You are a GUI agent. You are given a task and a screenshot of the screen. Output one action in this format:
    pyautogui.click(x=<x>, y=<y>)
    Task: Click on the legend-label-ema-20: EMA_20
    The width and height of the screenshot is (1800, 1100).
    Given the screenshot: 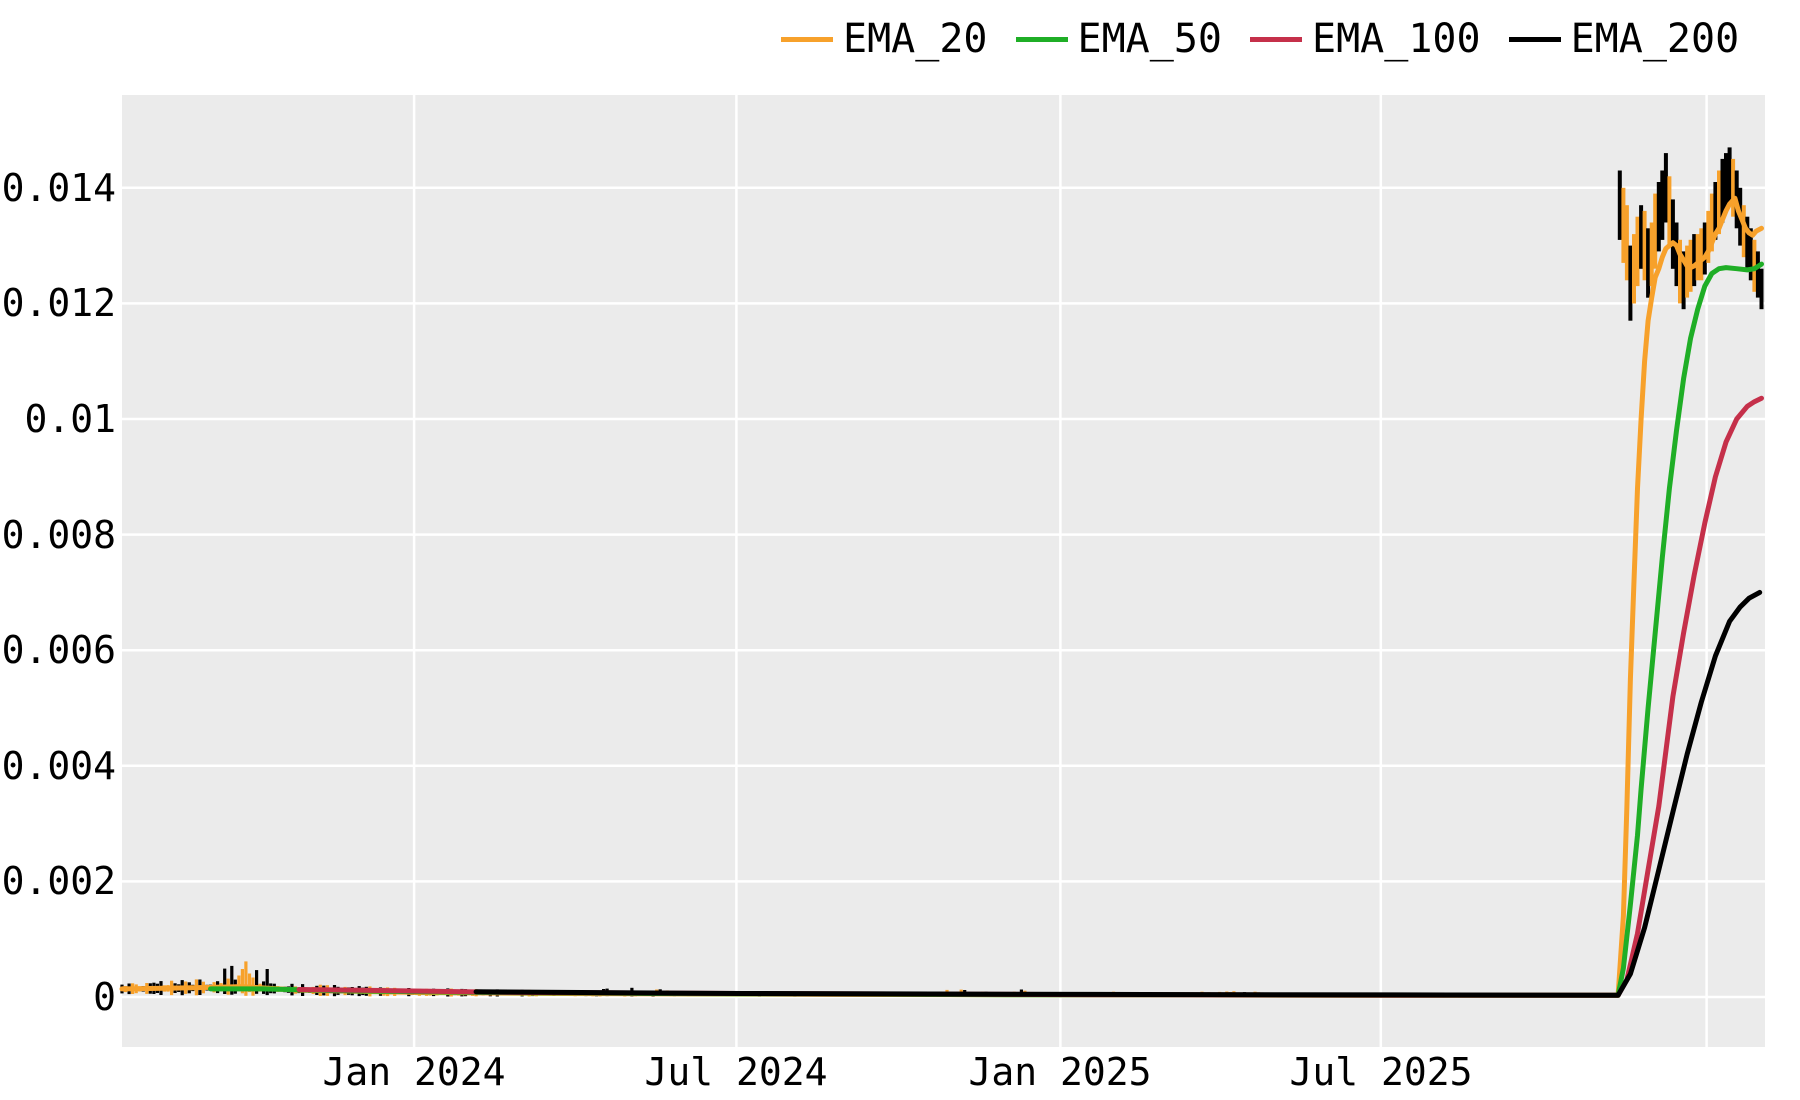 What is the action you would take?
    pyautogui.click(x=915, y=39)
    